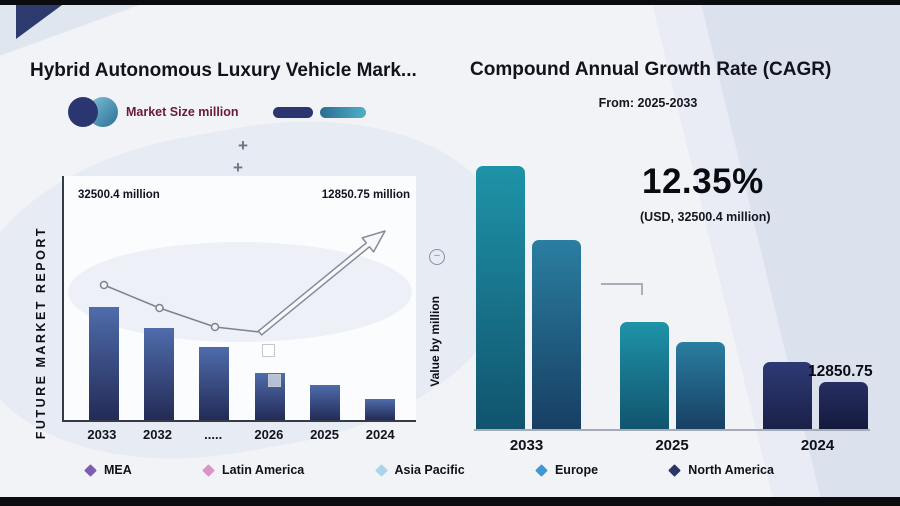 This screenshot has width=900, height=506. What do you see at coordinates (324, 434) in the screenshot?
I see `left-axis-tick-2025: 2025` at bounding box center [324, 434].